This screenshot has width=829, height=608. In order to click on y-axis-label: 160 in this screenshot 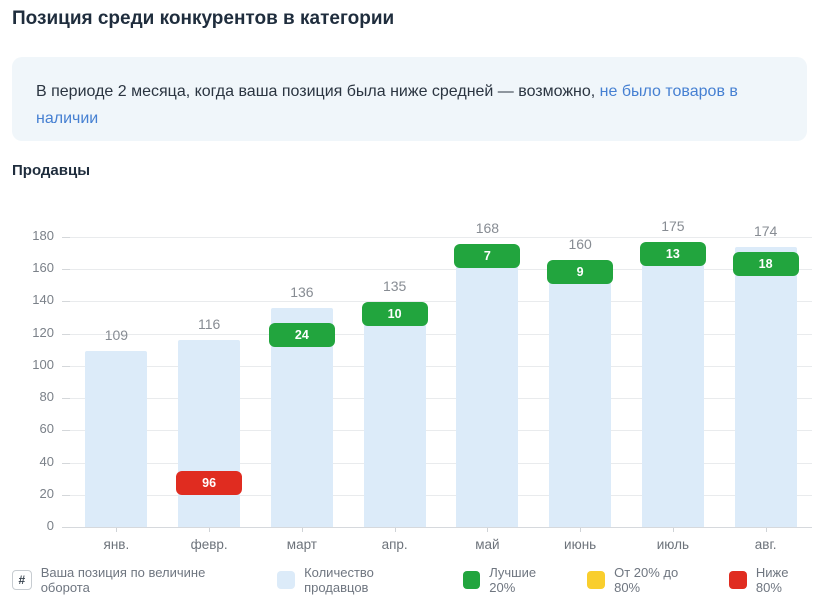, I will do `click(43, 268)`.